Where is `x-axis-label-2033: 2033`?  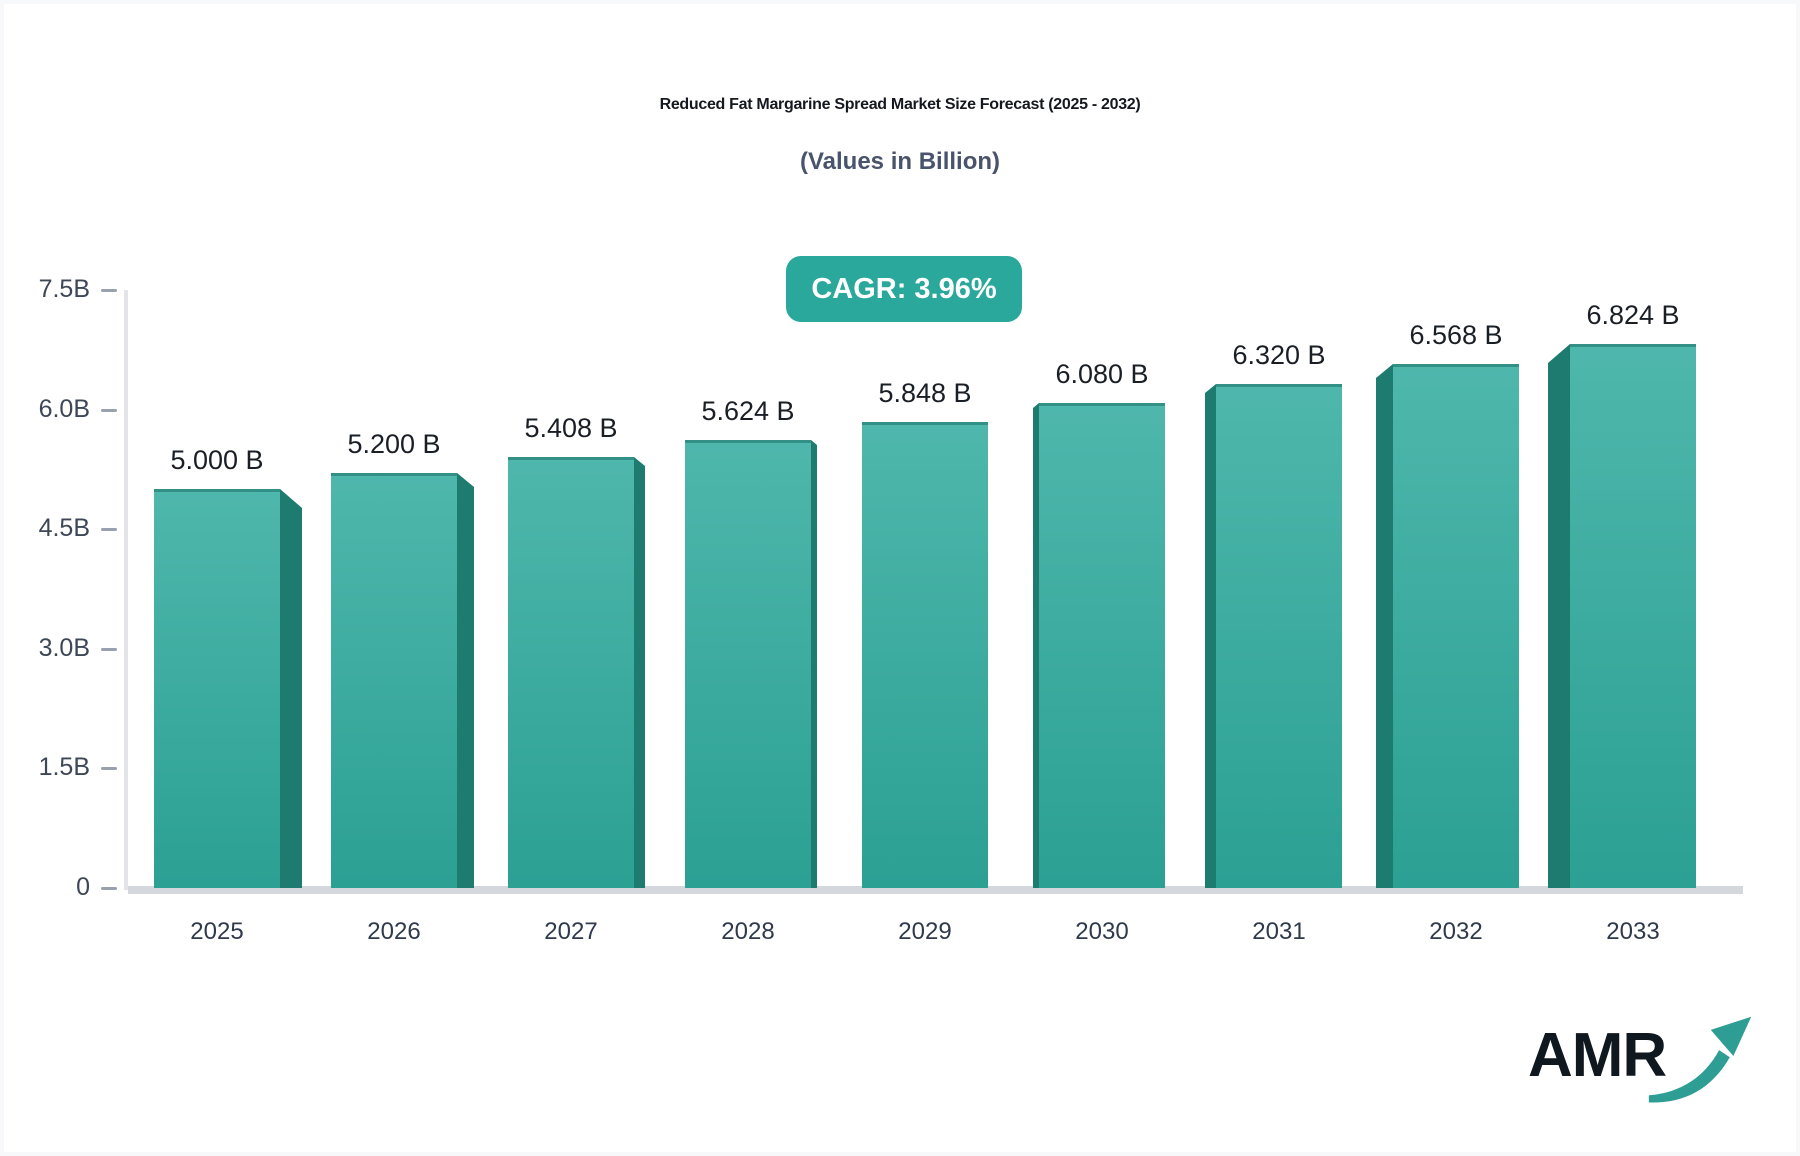 x-axis-label-2033: 2033 is located at coordinates (1633, 931).